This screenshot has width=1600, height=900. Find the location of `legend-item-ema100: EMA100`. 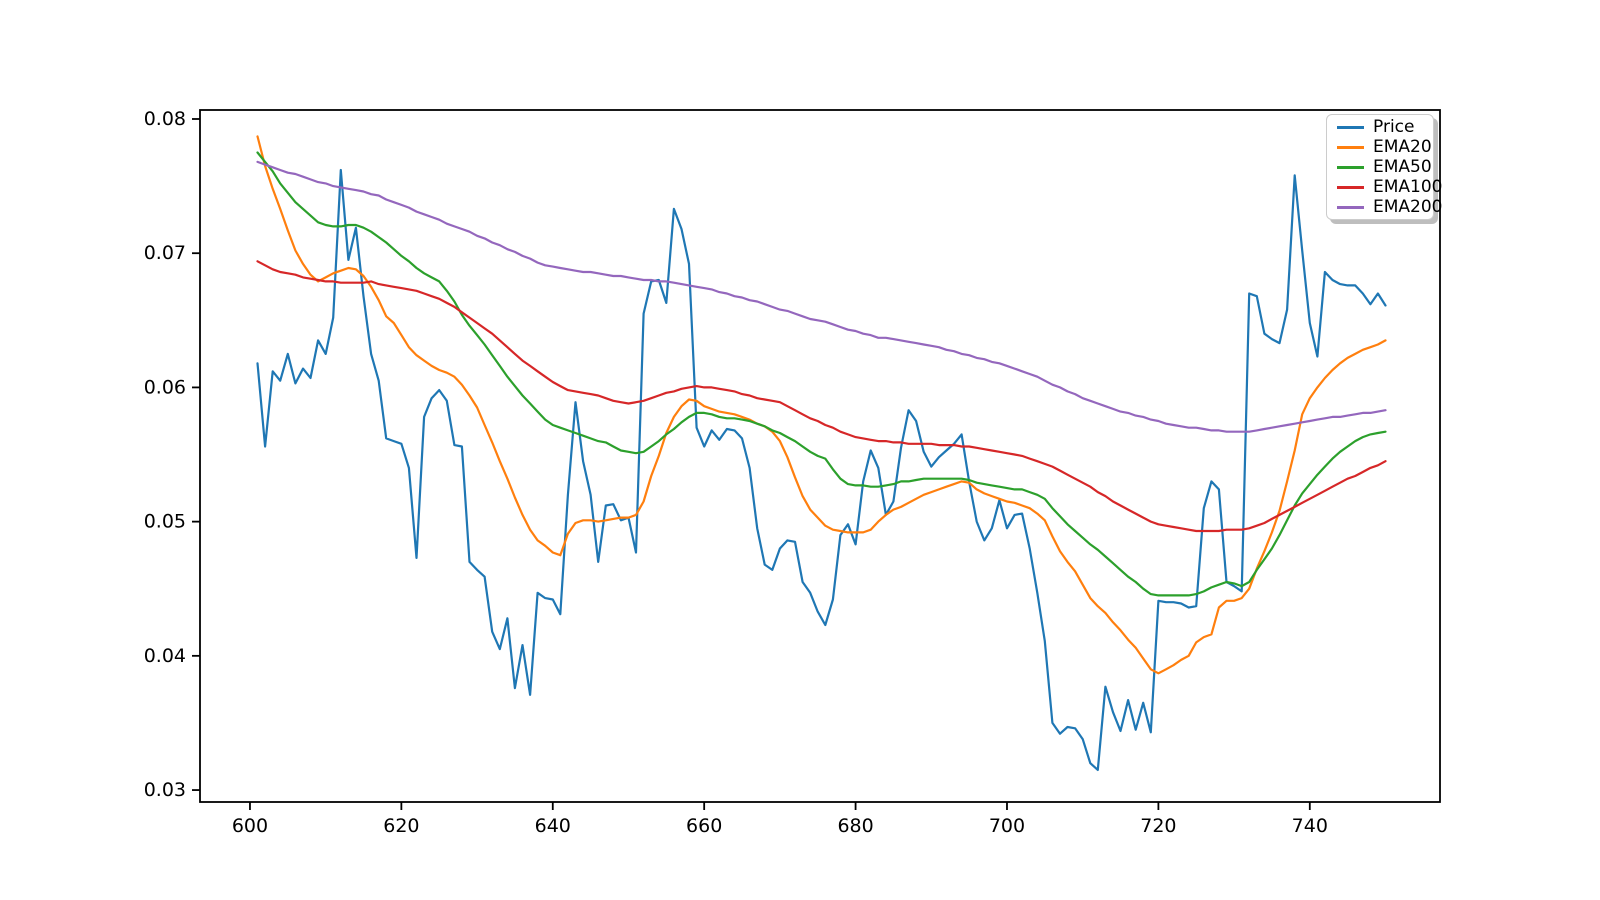

legend-item-ema100: EMA100 is located at coordinates (1390, 187).